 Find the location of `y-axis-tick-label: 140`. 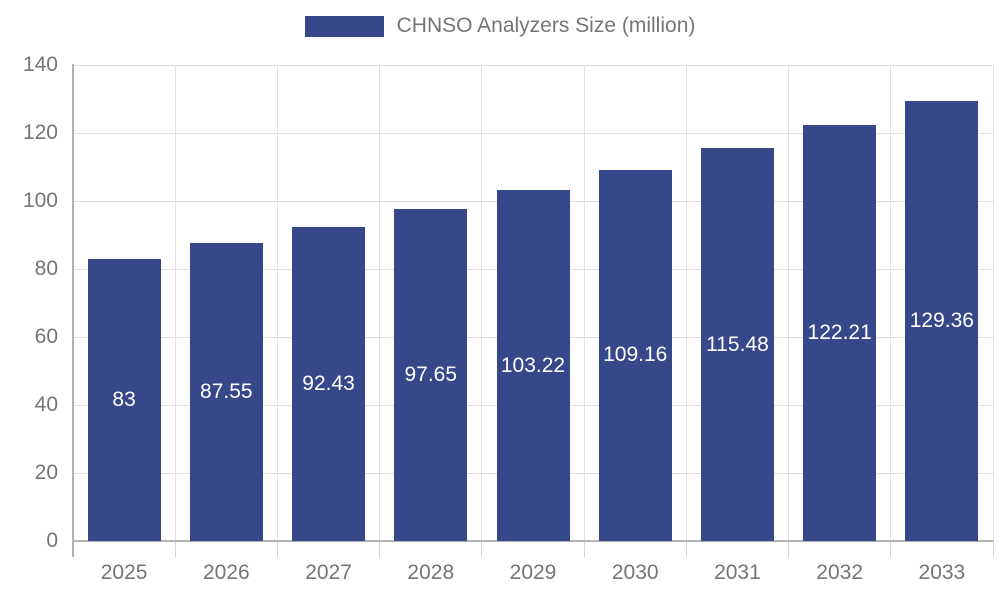

y-axis-tick-label: 140 is located at coordinates (40, 64).